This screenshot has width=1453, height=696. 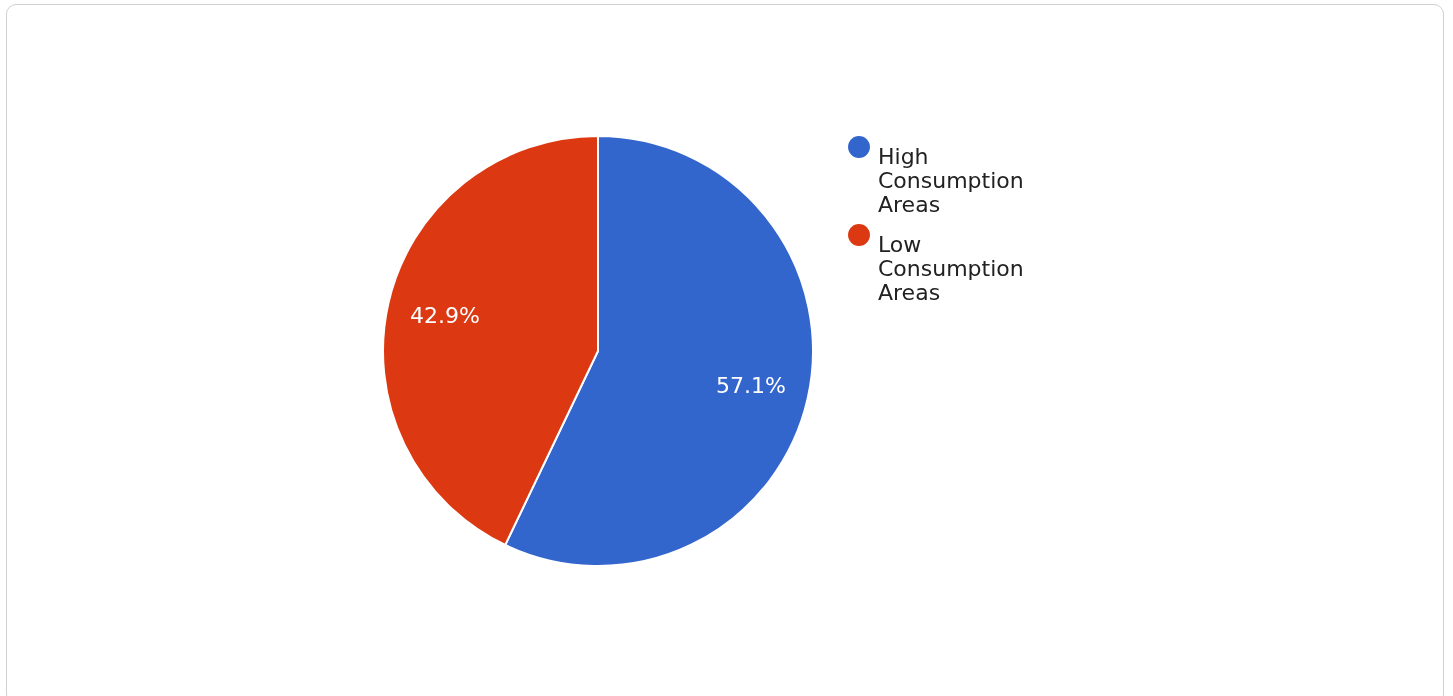 I want to click on legend-label: High Consumption Areas, so click(x=951, y=180).